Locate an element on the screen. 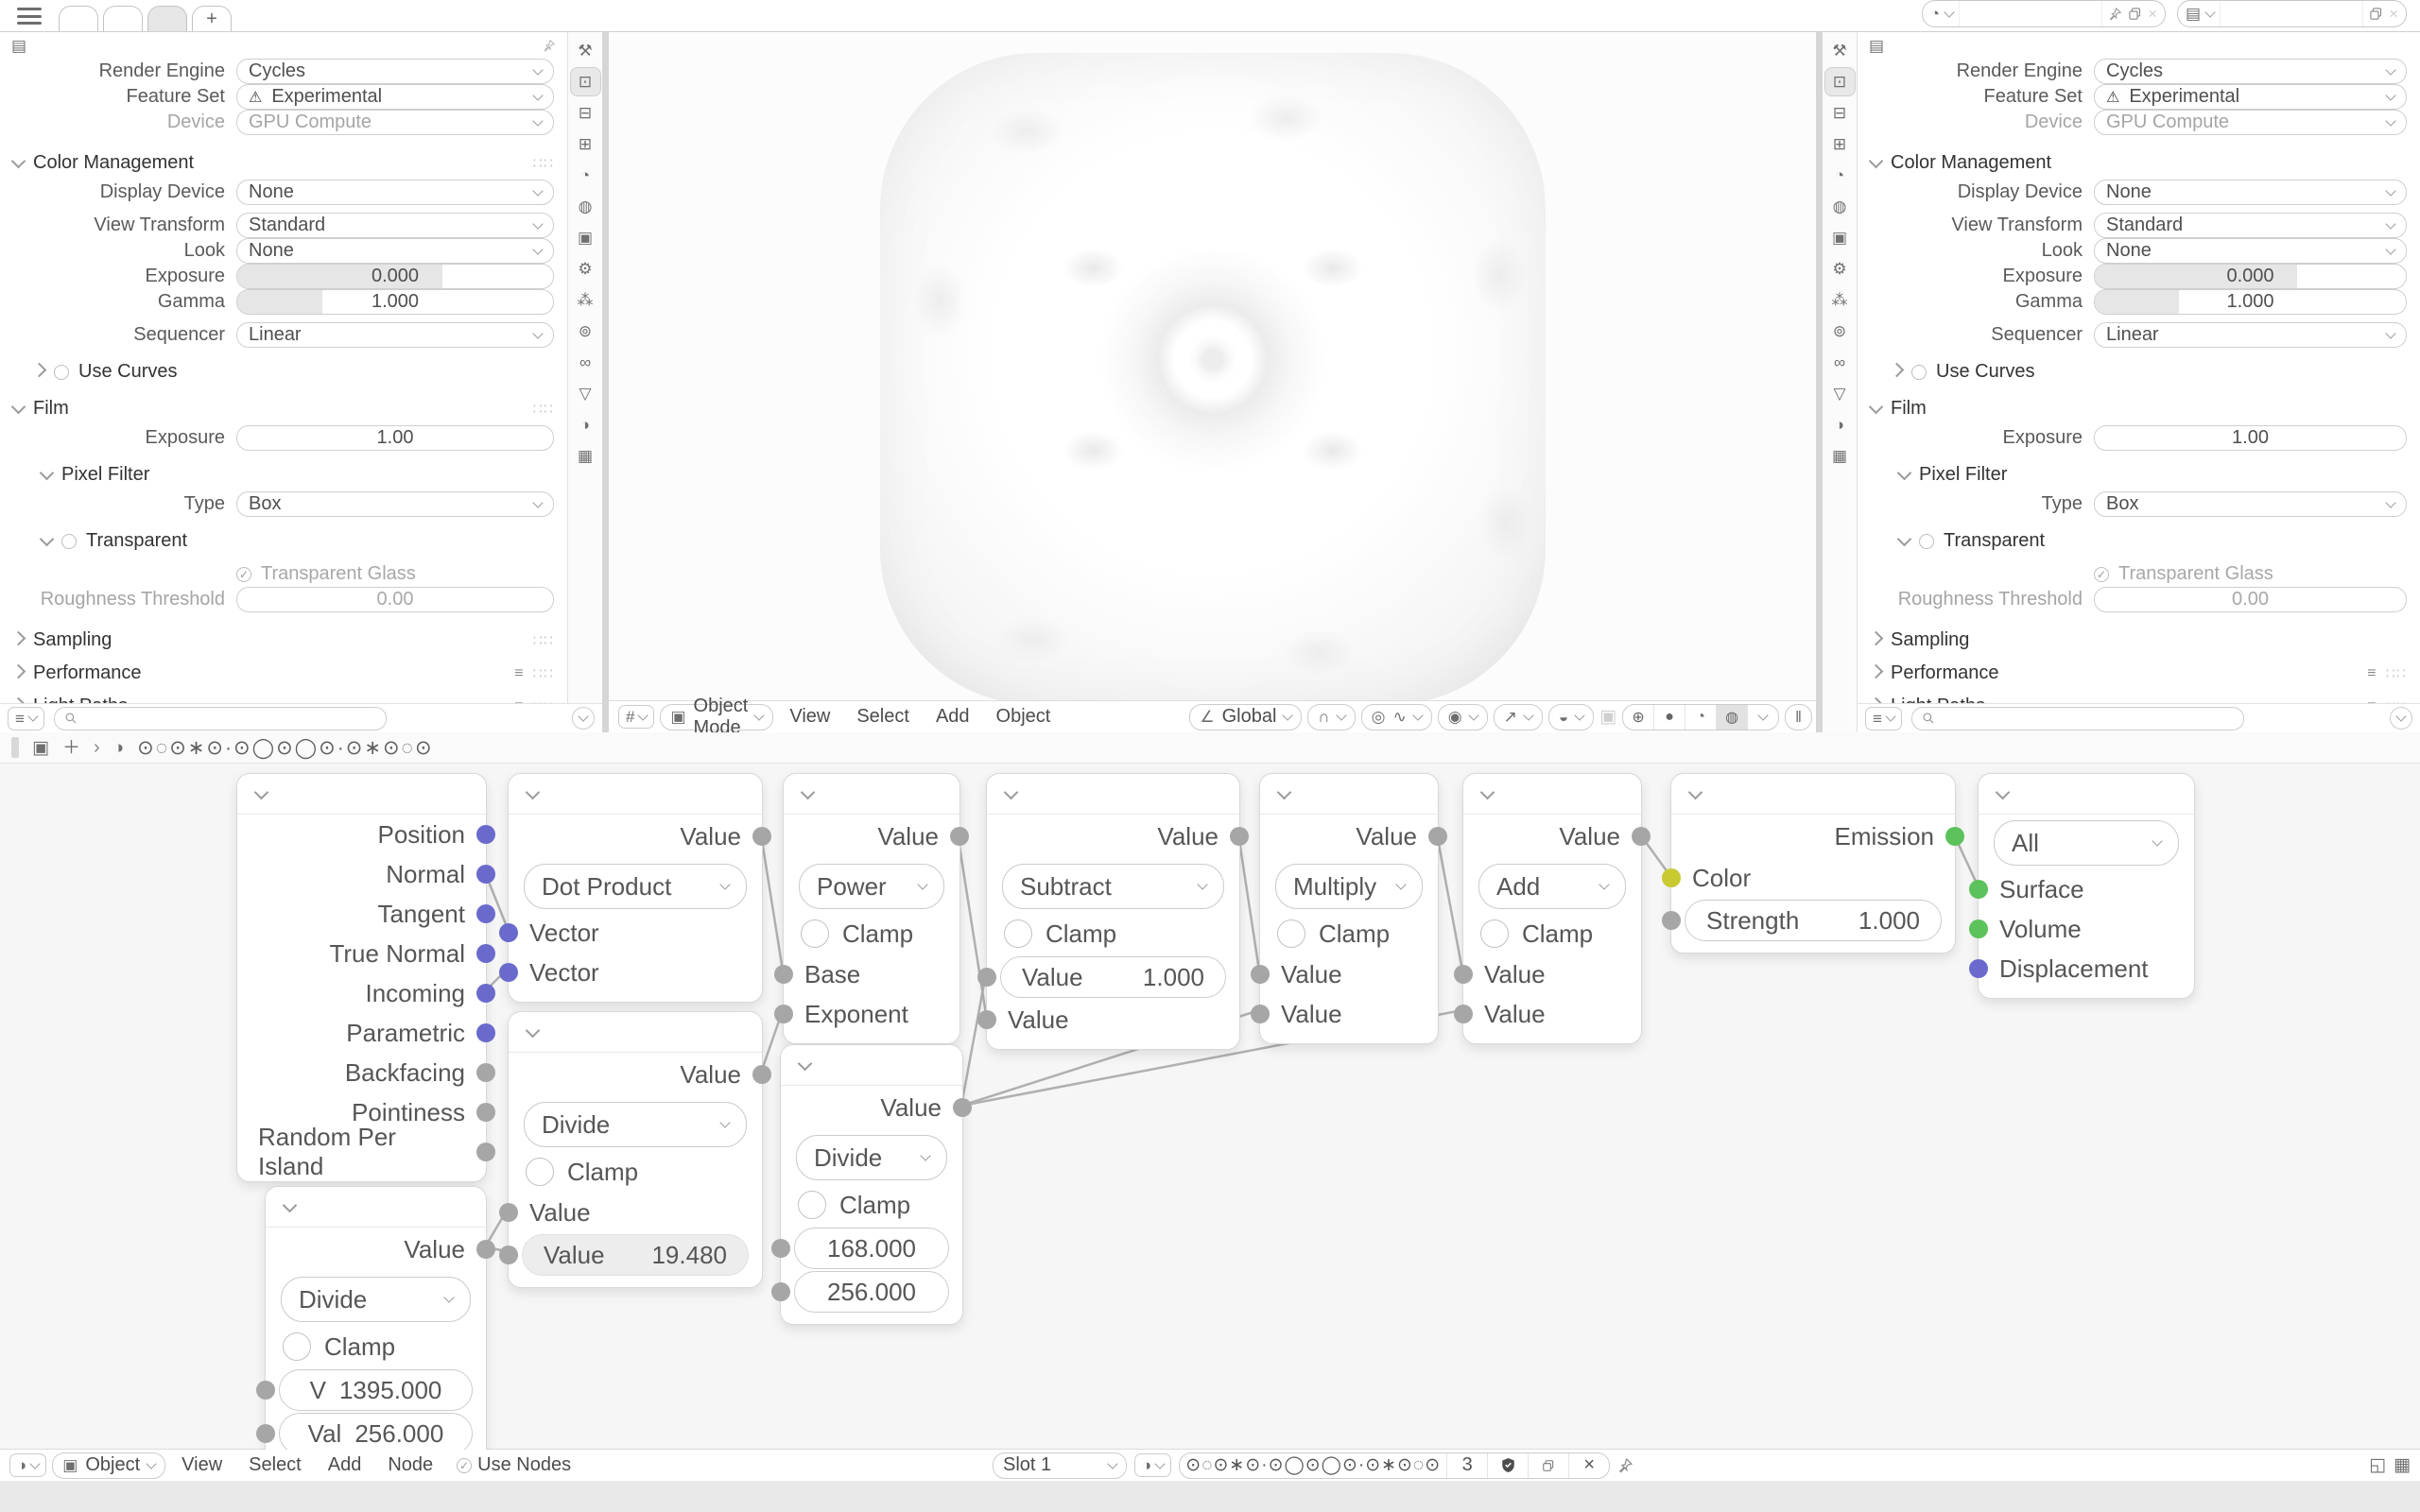 This screenshot has height=1512, width=2420. color-management-header: Color Management ∷∷ is located at coordinates (283, 163).